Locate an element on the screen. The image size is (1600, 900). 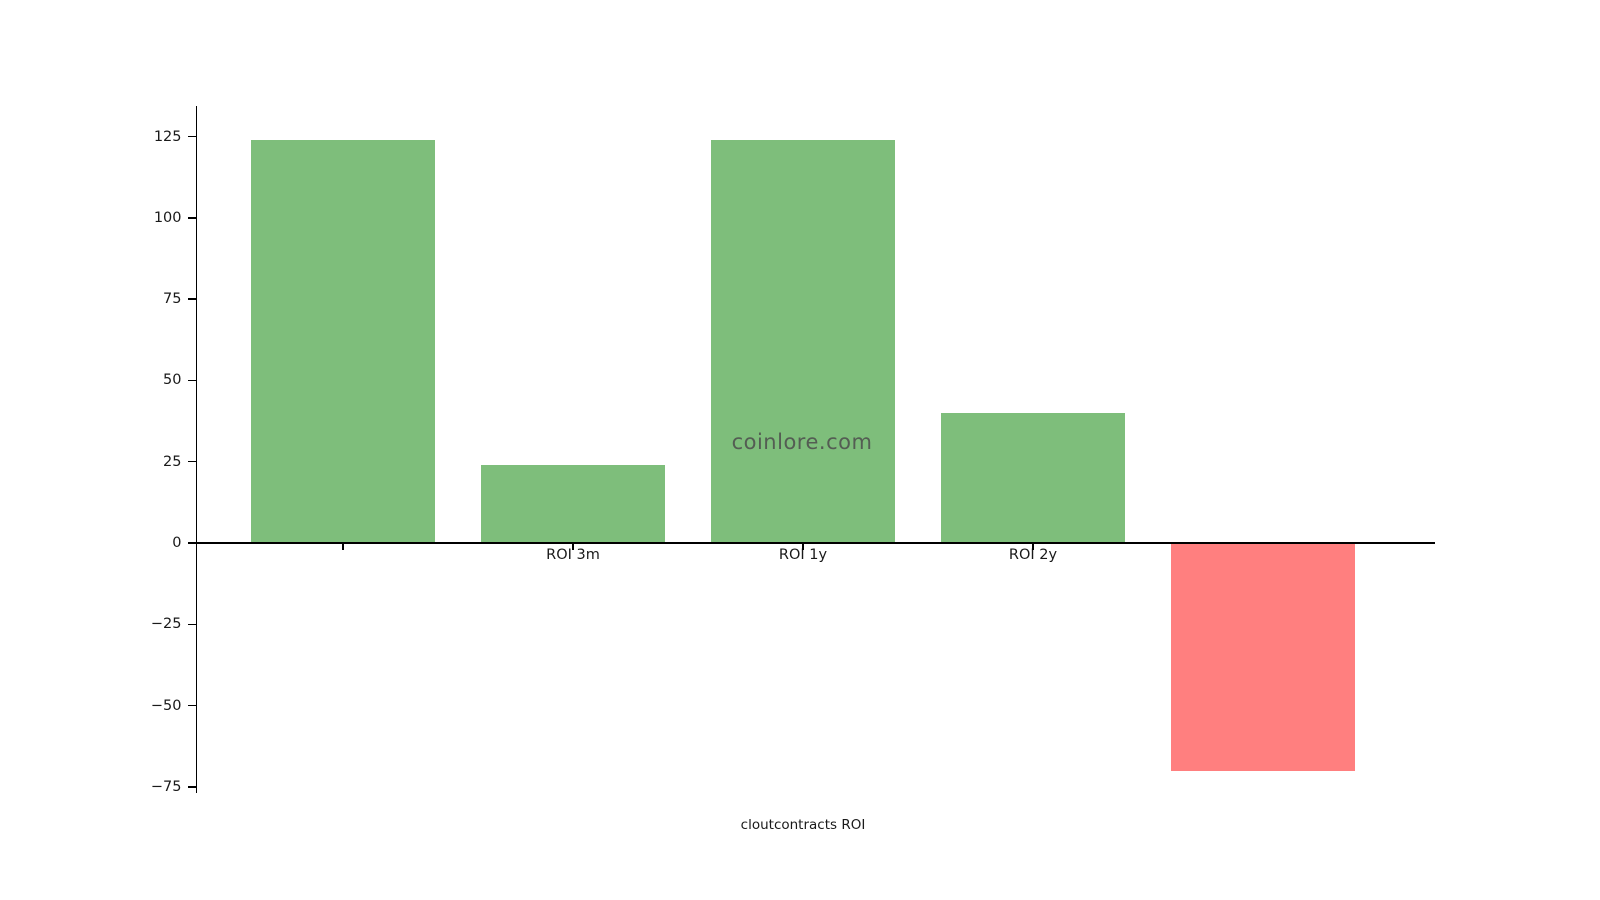
y-tick-label: 75 is located at coordinates (172, 299).